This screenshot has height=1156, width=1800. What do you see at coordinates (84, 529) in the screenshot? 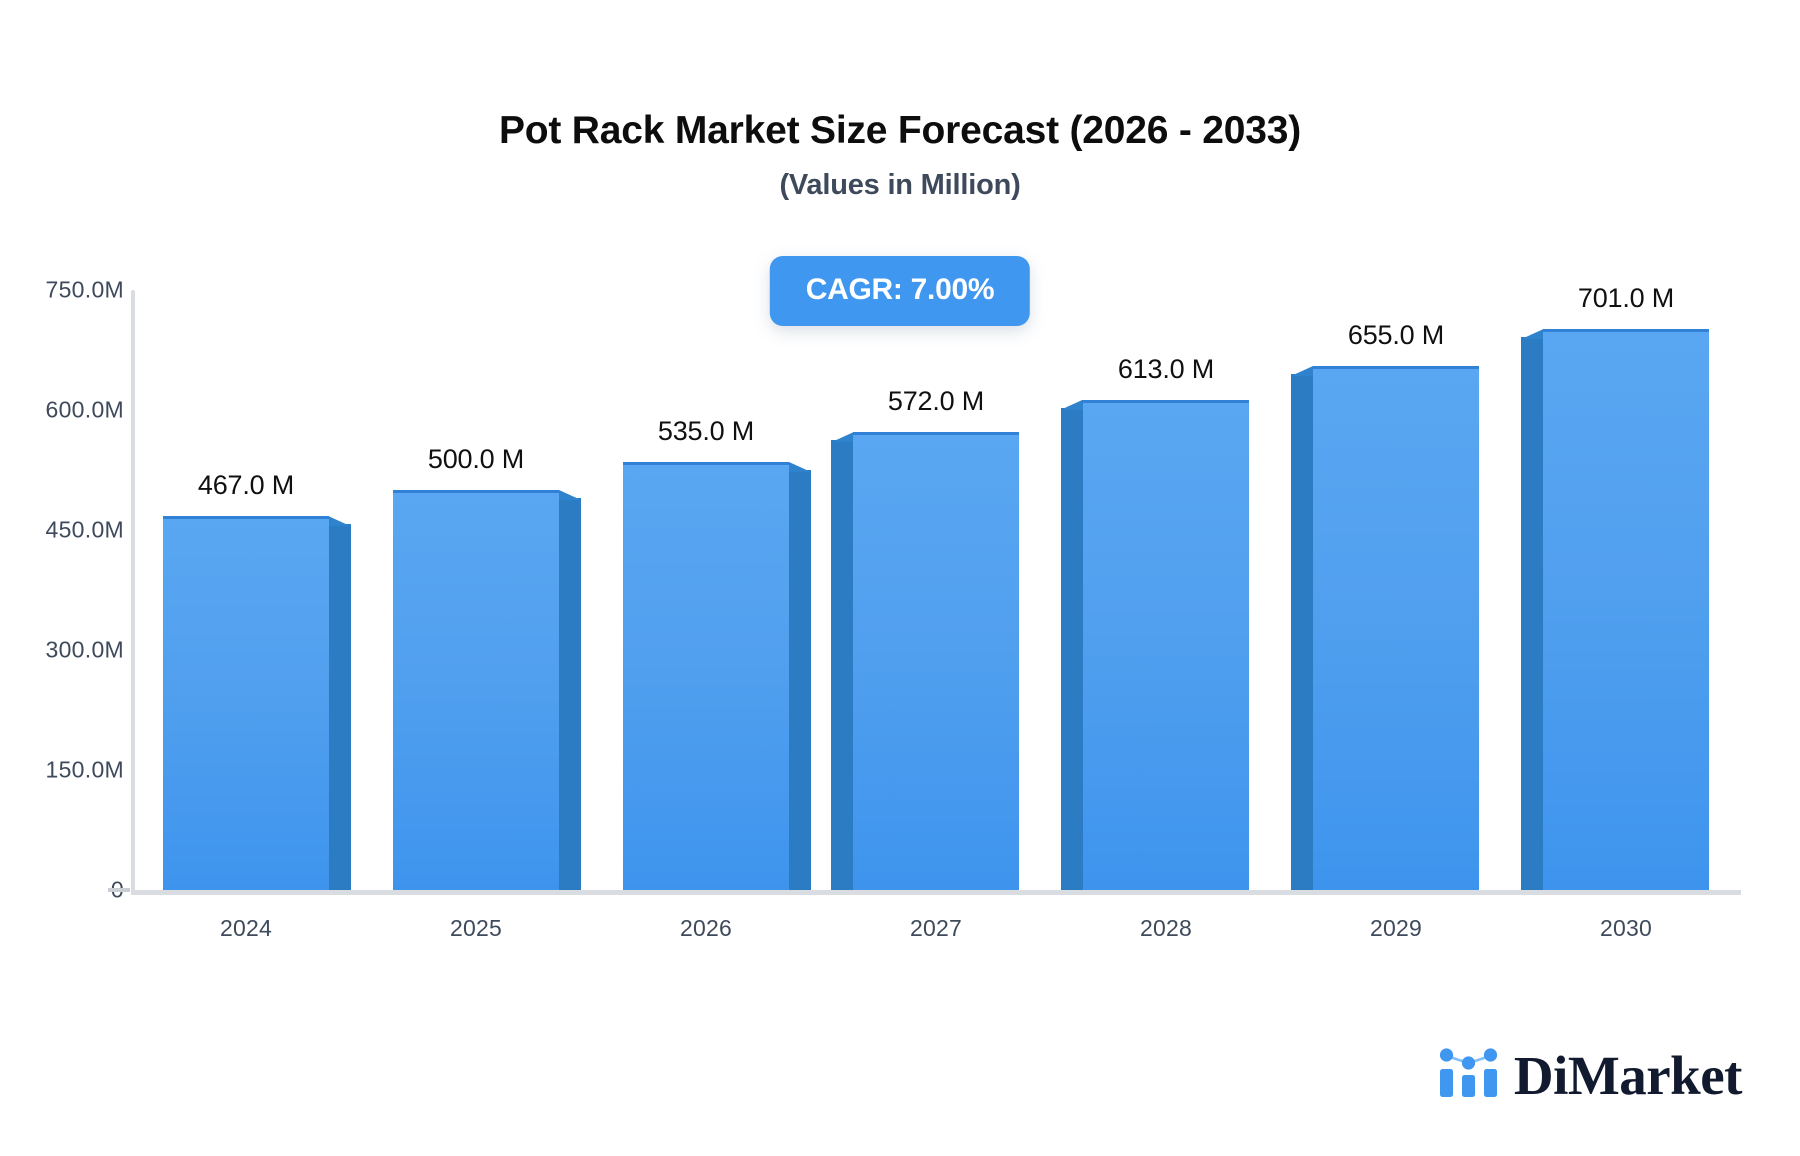
I see `y-axis-tick-label: 450.0M` at bounding box center [84, 529].